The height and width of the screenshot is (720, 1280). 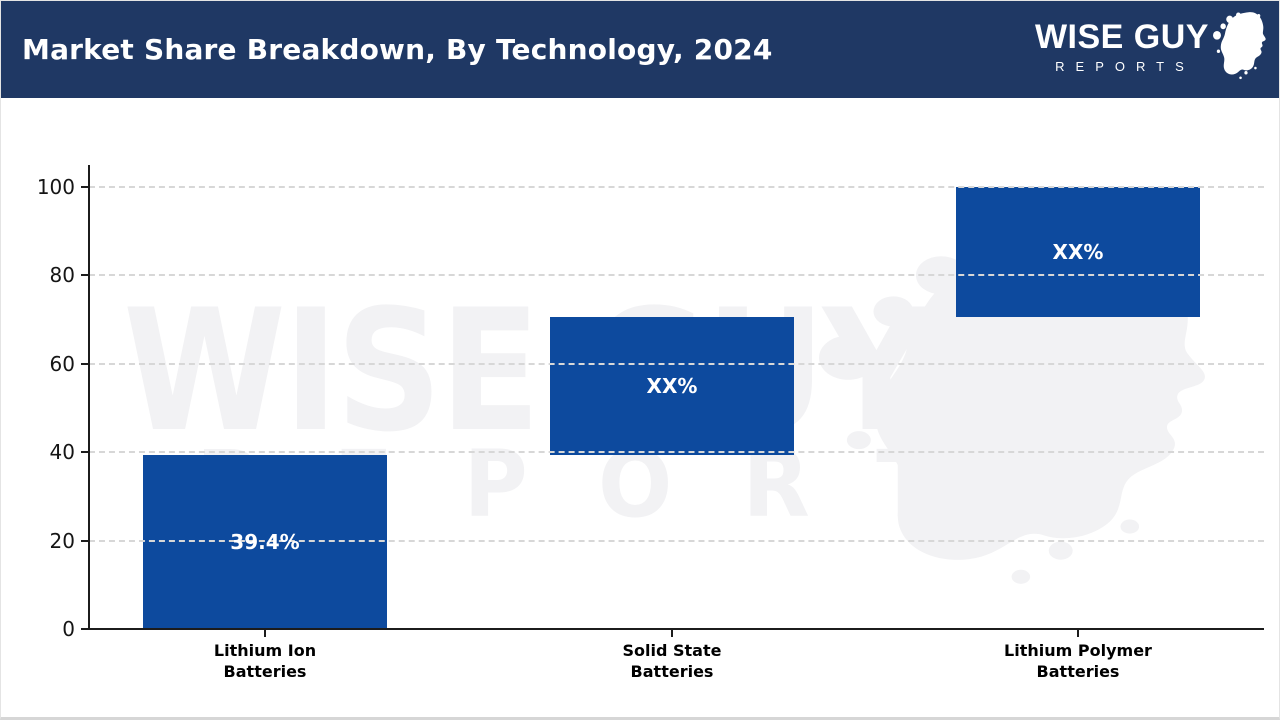 I want to click on bar-value-label-lithium-ion-batteries: 39.4%, so click(x=265, y=541).